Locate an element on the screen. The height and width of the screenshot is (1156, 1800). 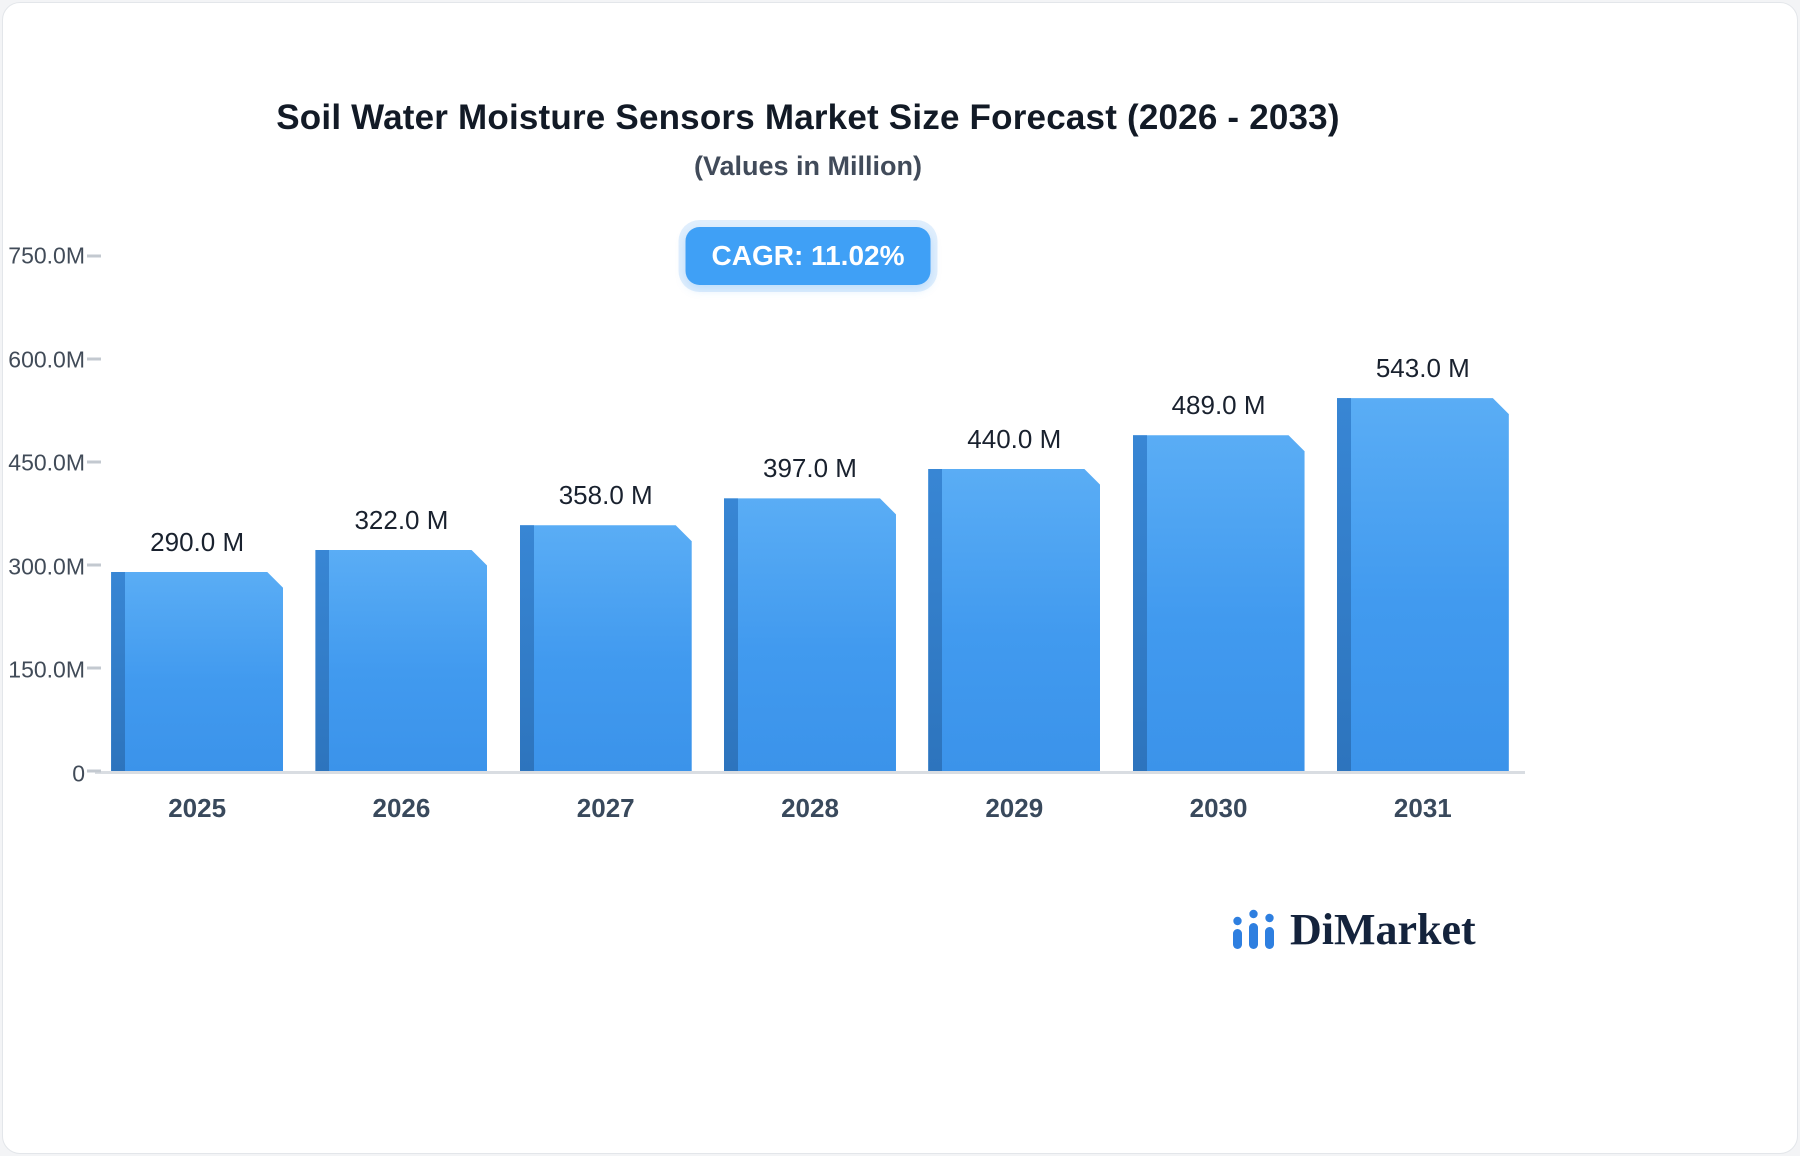
y-axis-tick-label: 600.0M is located at coordinates (46, 359).